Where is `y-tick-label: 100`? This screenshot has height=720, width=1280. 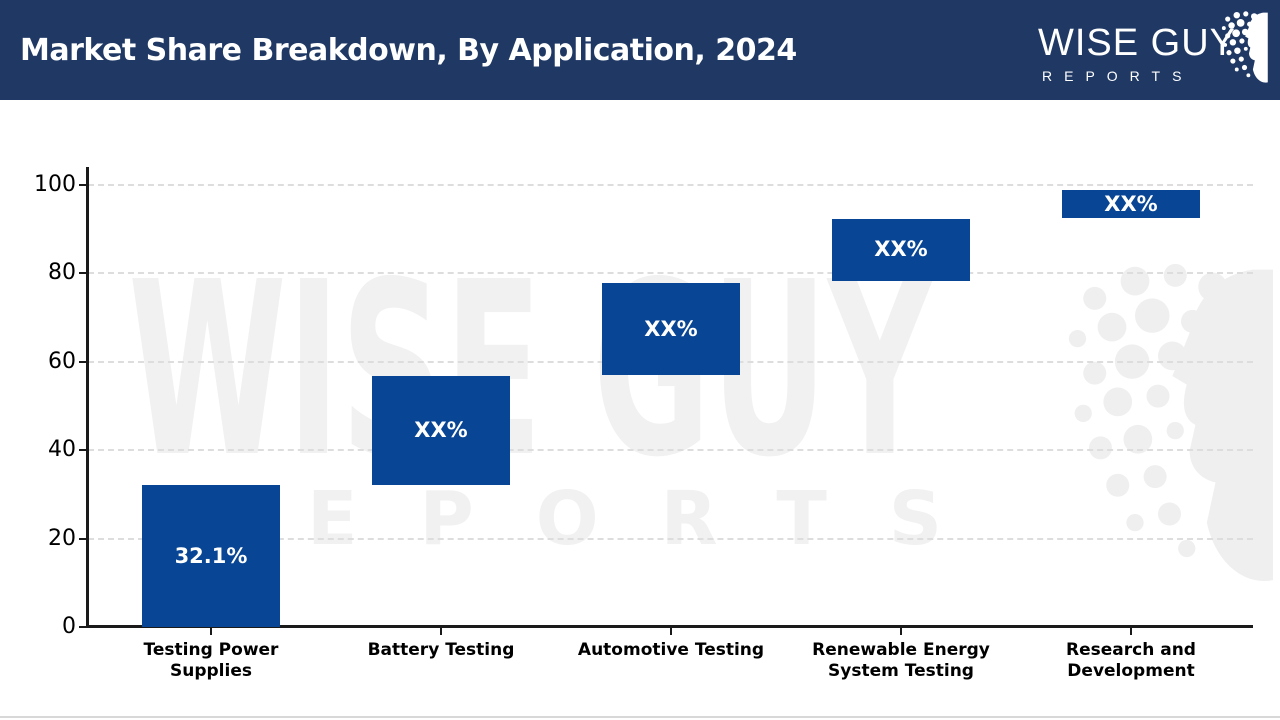 y-tick-label: 100 is located at coordinates (55, 184).